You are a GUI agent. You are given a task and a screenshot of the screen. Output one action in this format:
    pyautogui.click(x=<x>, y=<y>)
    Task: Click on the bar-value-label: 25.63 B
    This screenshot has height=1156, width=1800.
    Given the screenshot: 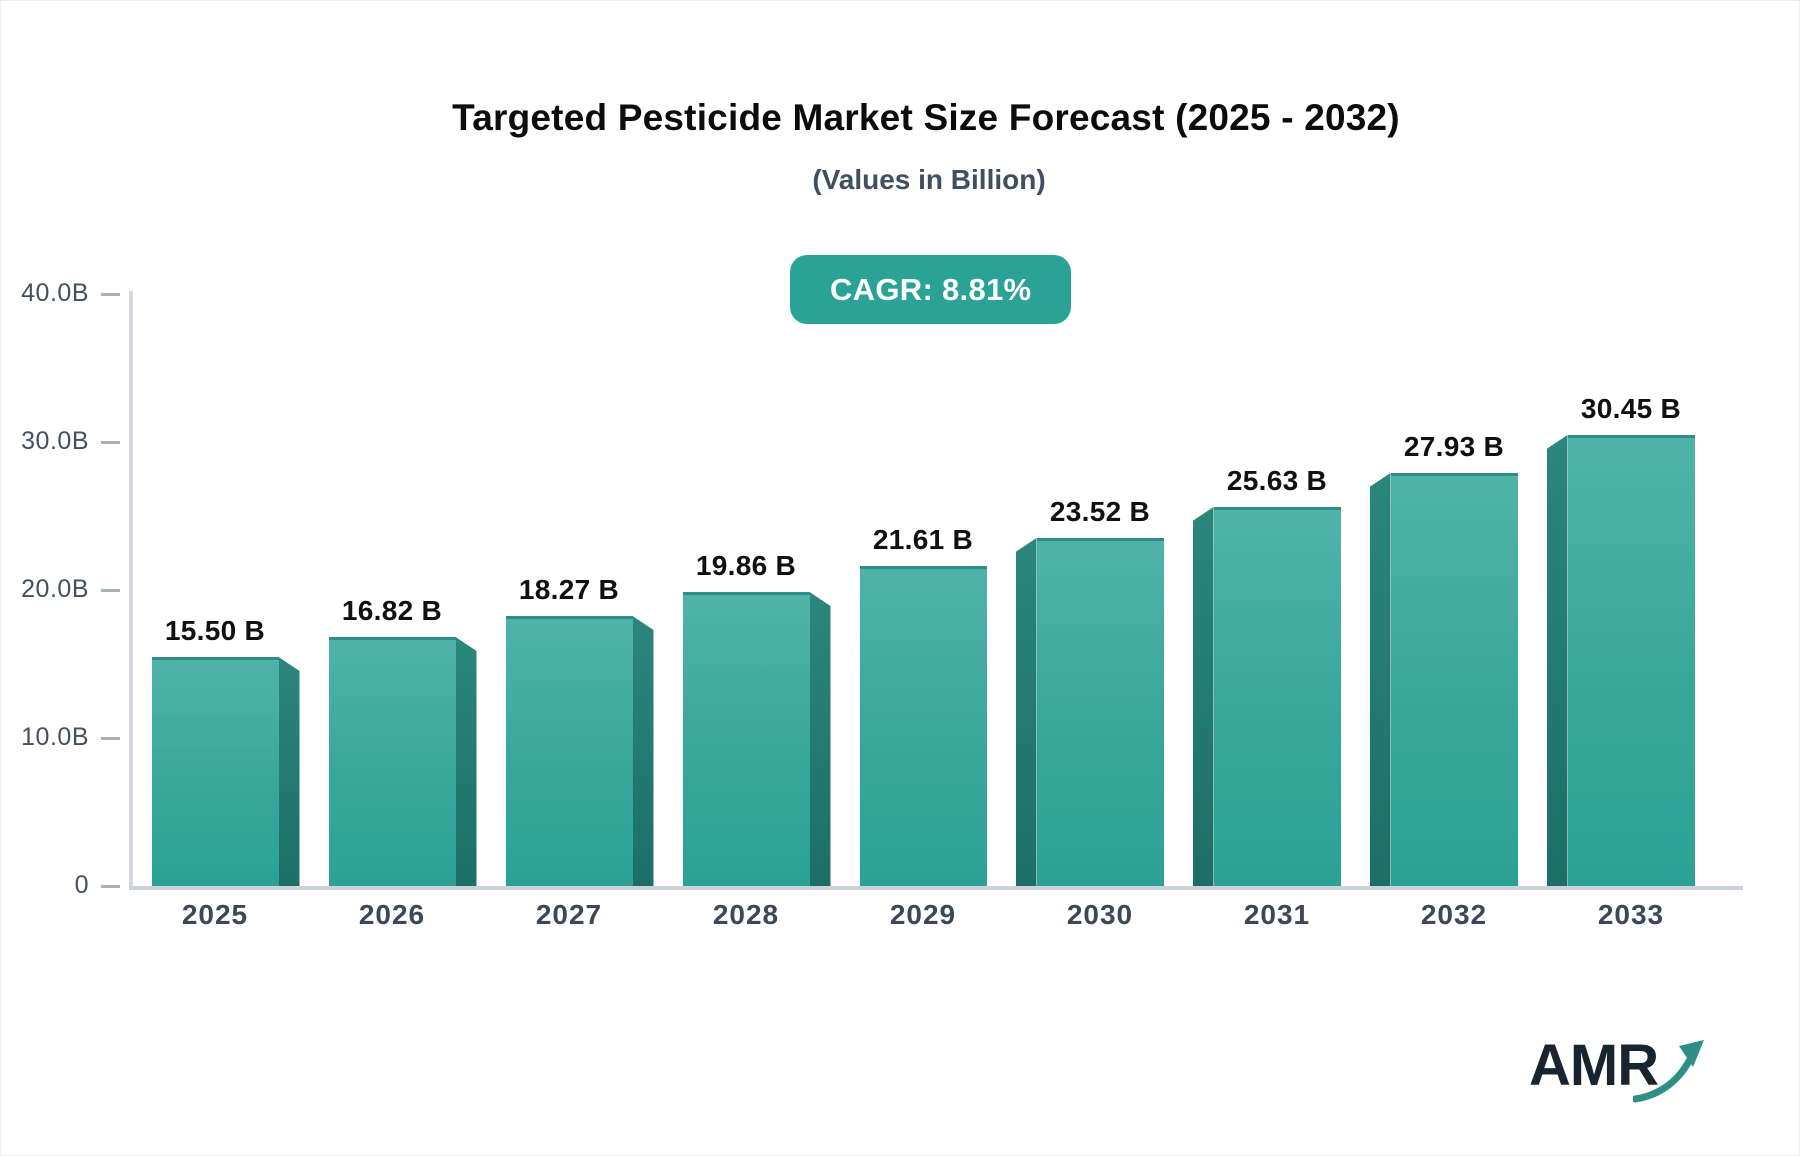 What is the action you would take?
    pyautogui.click(x=1277, y=480)
    